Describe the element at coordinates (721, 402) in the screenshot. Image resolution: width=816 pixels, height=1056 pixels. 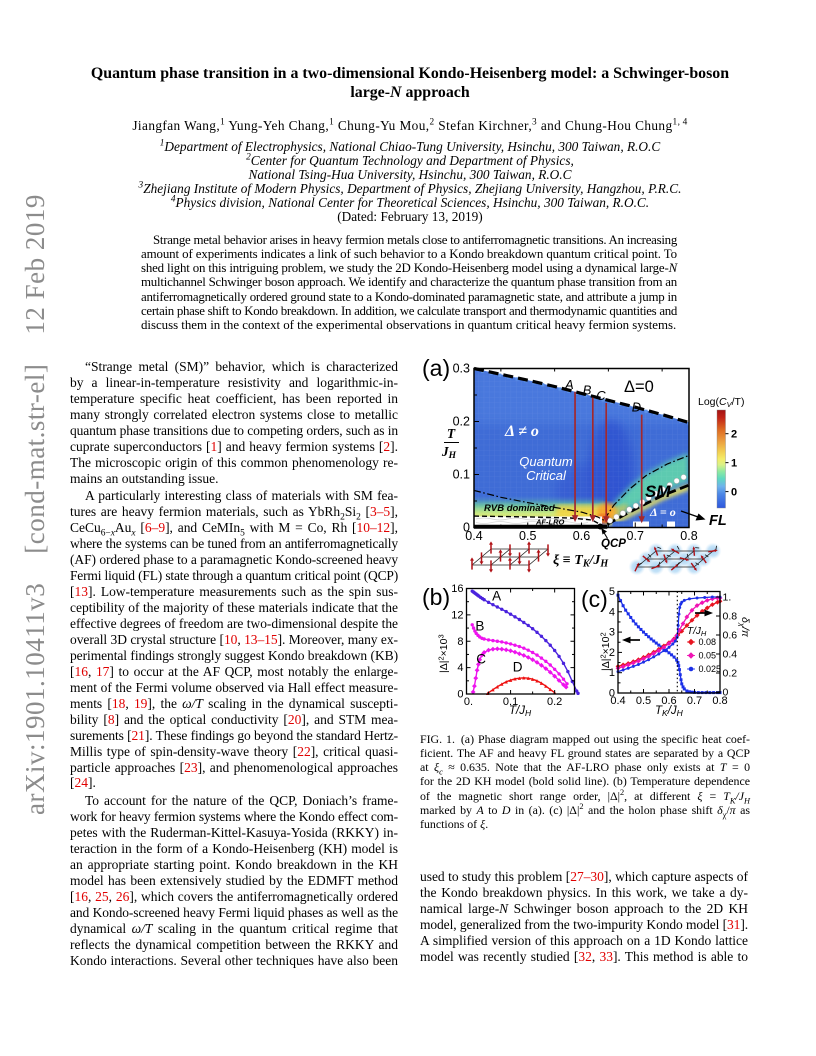
I see `colorbar-label: Log(CV/T)` at that location.